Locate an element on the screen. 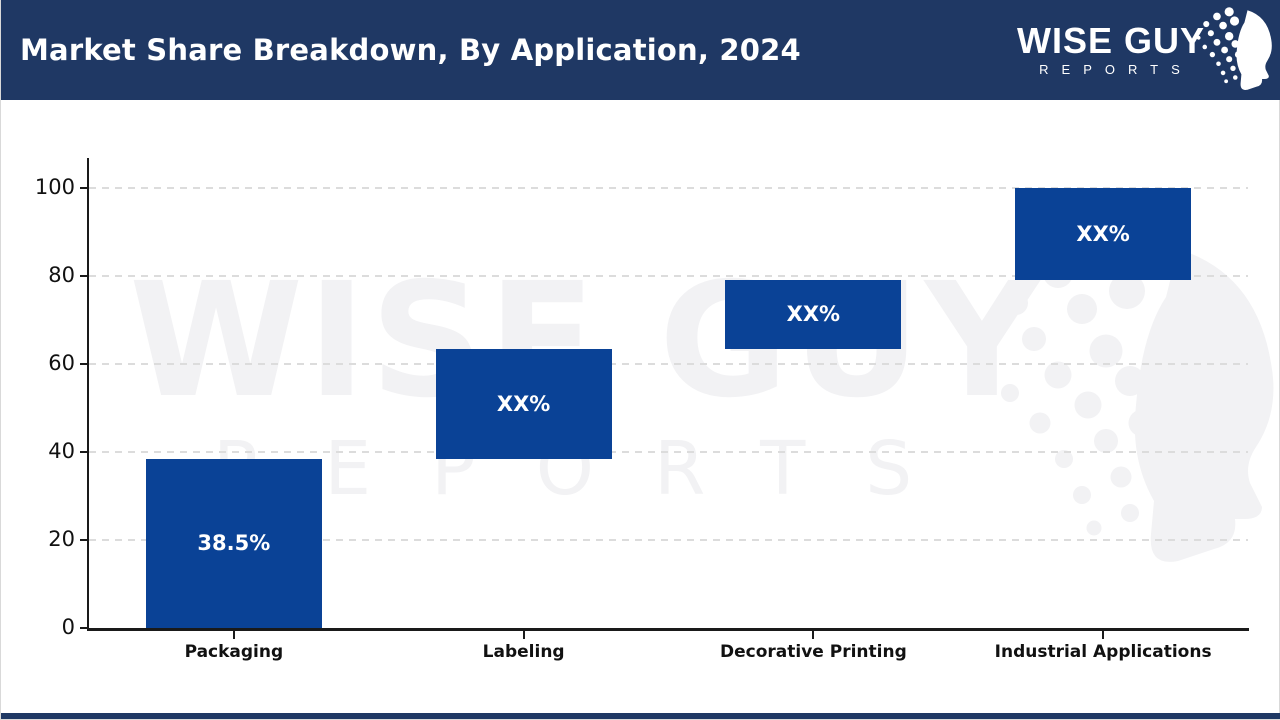 The height and width of the screenshot is (720, 1280). y-tick-label-100: 100 is located at coordinates (54, 187).